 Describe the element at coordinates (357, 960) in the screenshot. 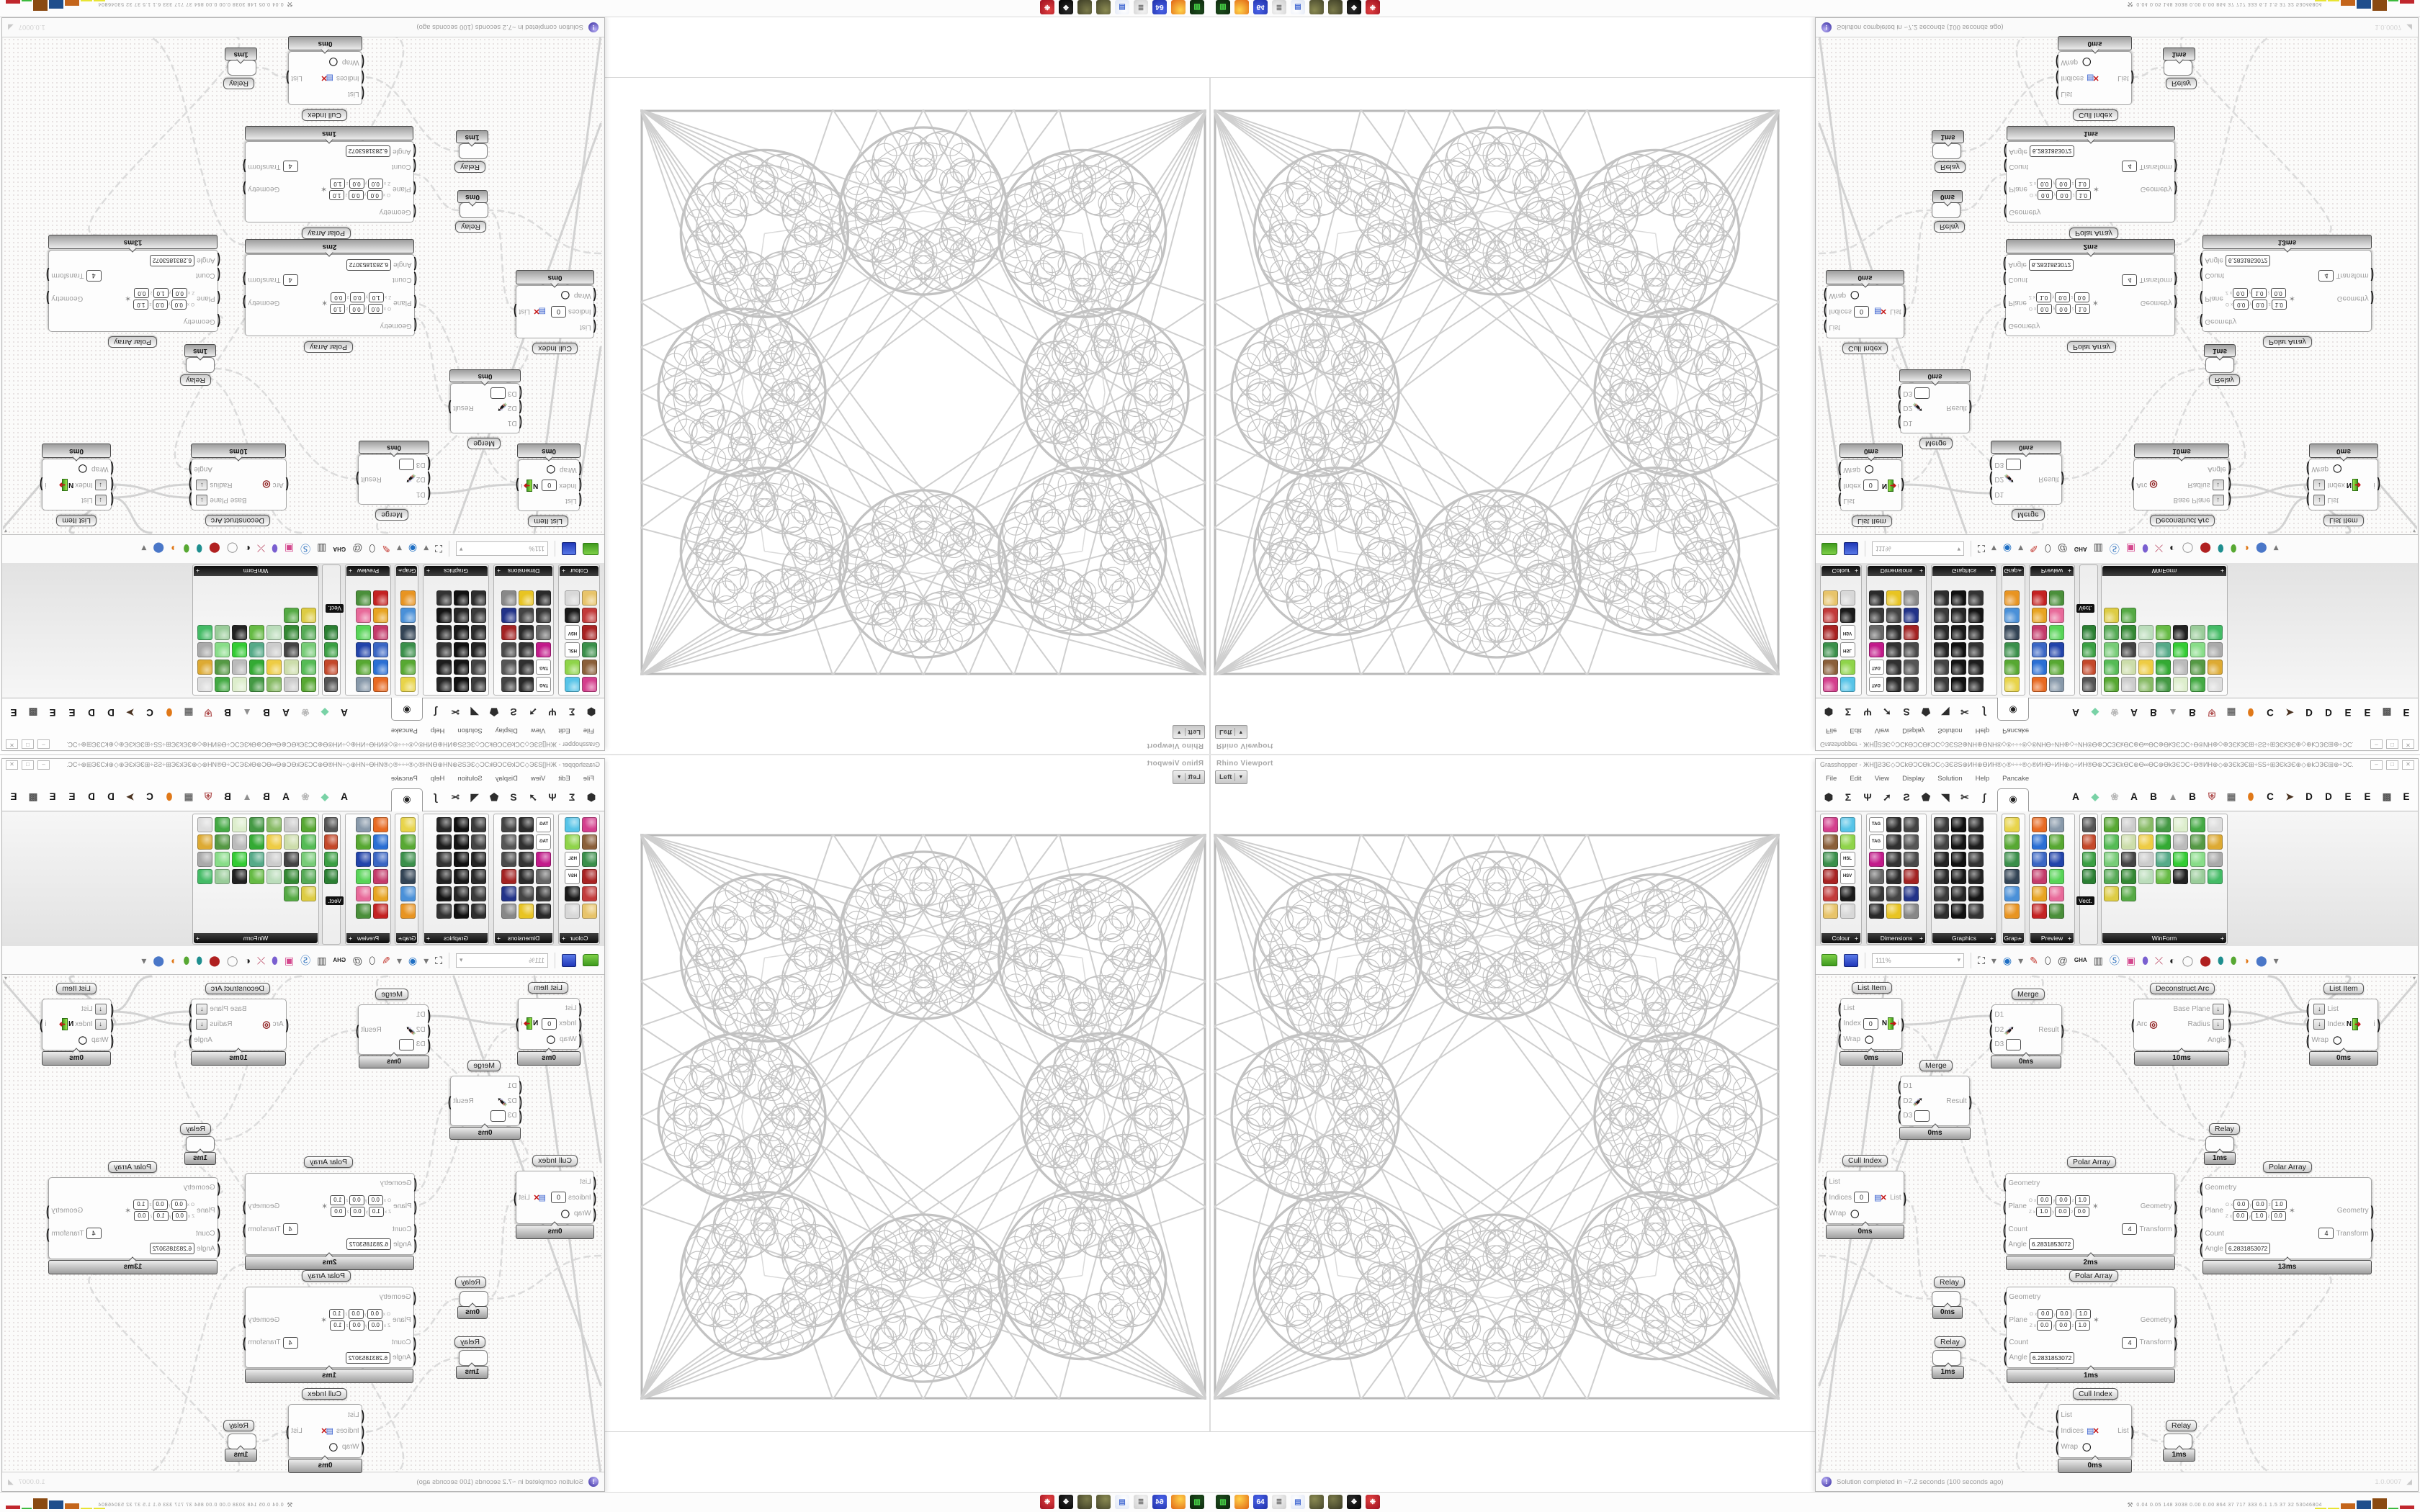

I see `at-icon: @` at that location.